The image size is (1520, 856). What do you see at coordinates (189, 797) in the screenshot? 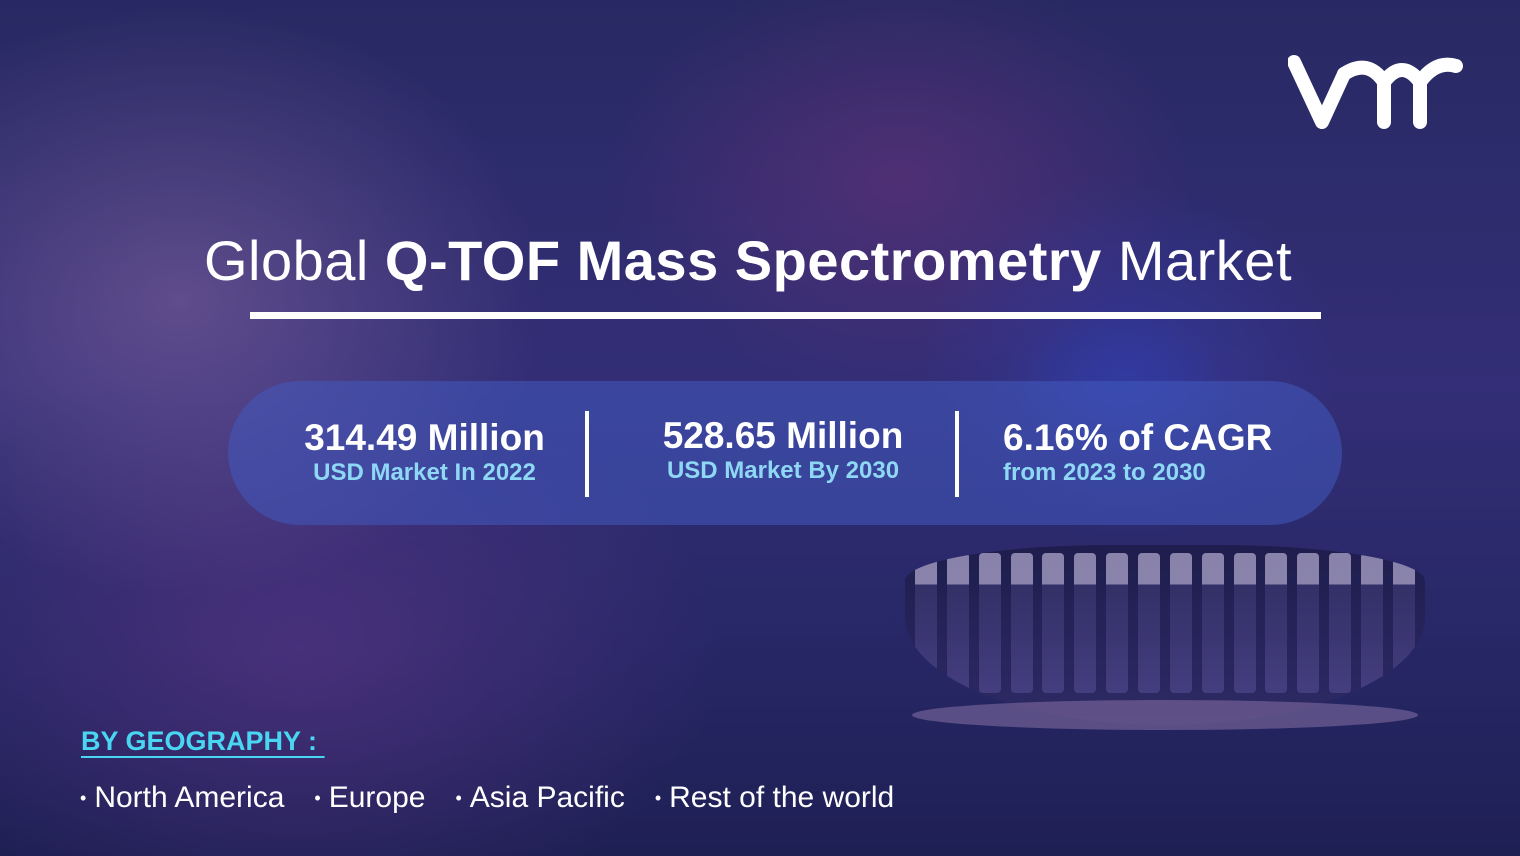
I see `geography-item-label: North America` at bounding box center [189, 797].